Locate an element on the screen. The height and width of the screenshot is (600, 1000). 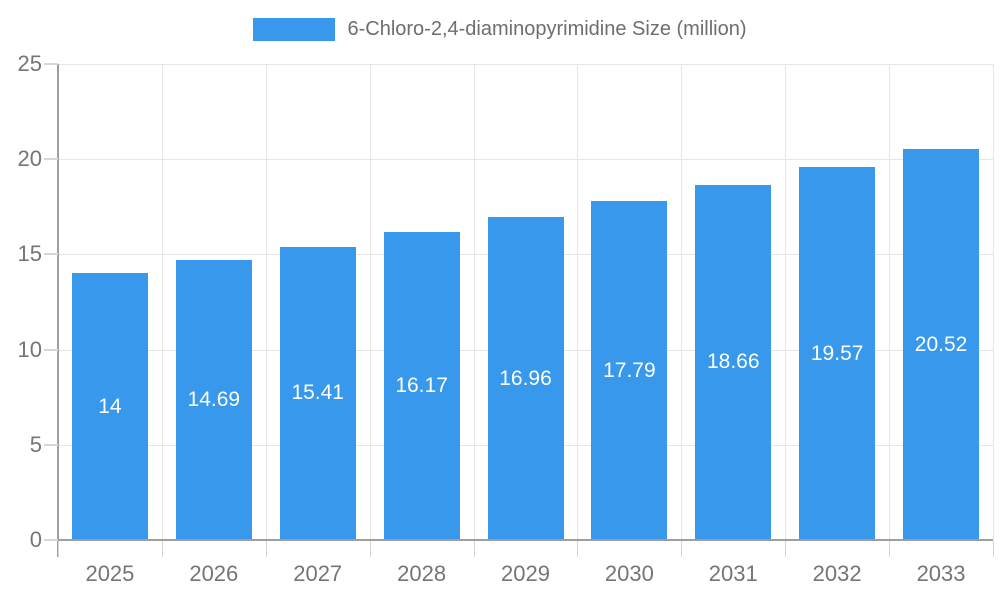
bar-value-label: 14 is located at coordinates (110, 406).